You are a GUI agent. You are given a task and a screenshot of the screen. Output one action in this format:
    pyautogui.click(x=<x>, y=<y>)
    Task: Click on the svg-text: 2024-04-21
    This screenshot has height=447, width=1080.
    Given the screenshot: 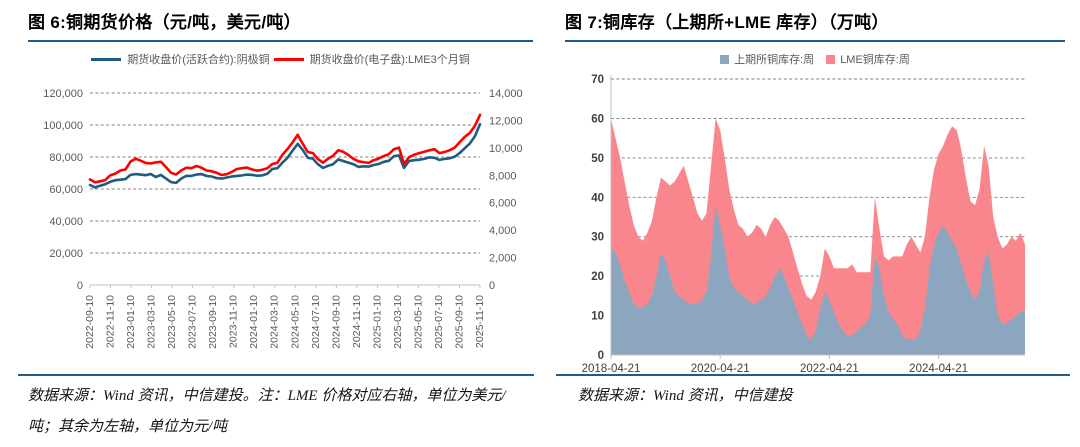 What is the action you would take?
    pyautogui.click(x=938, y=369)
    